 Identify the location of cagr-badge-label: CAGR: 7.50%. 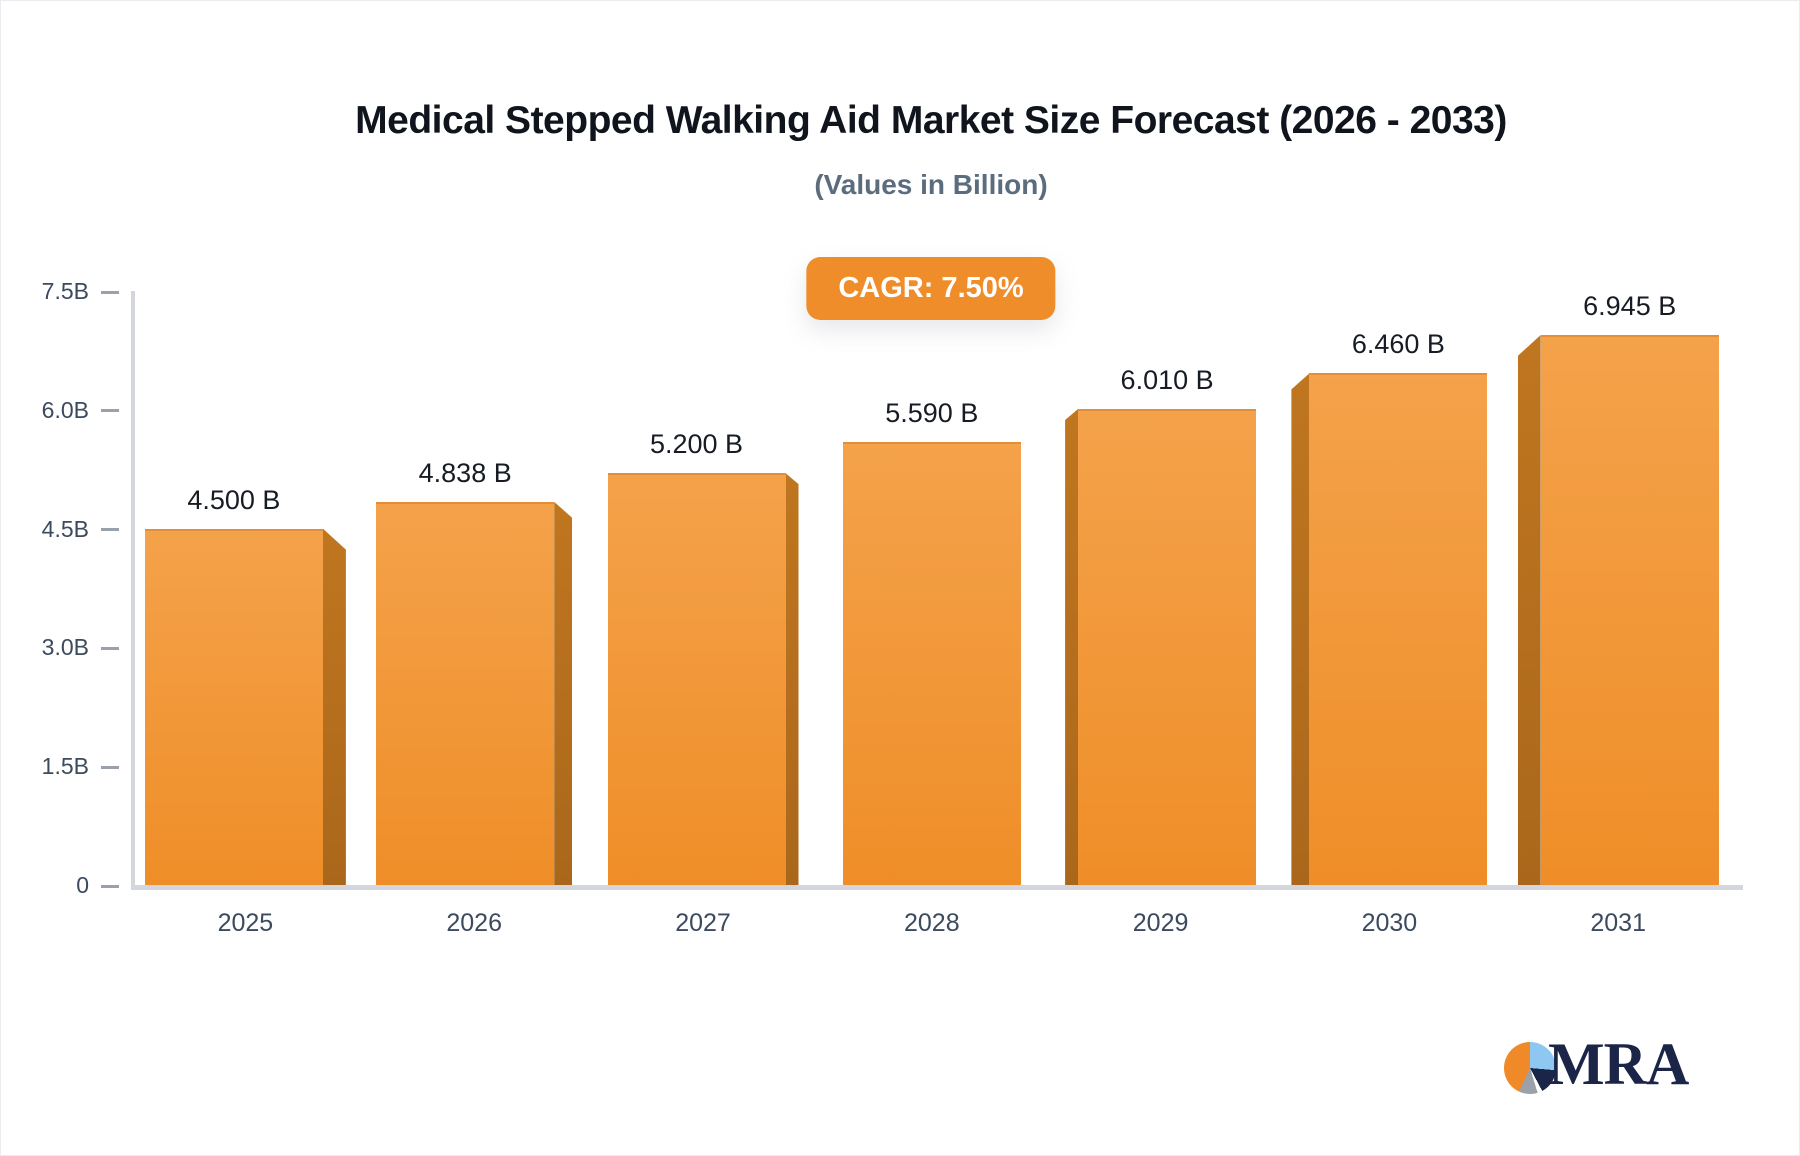
(931, 288).